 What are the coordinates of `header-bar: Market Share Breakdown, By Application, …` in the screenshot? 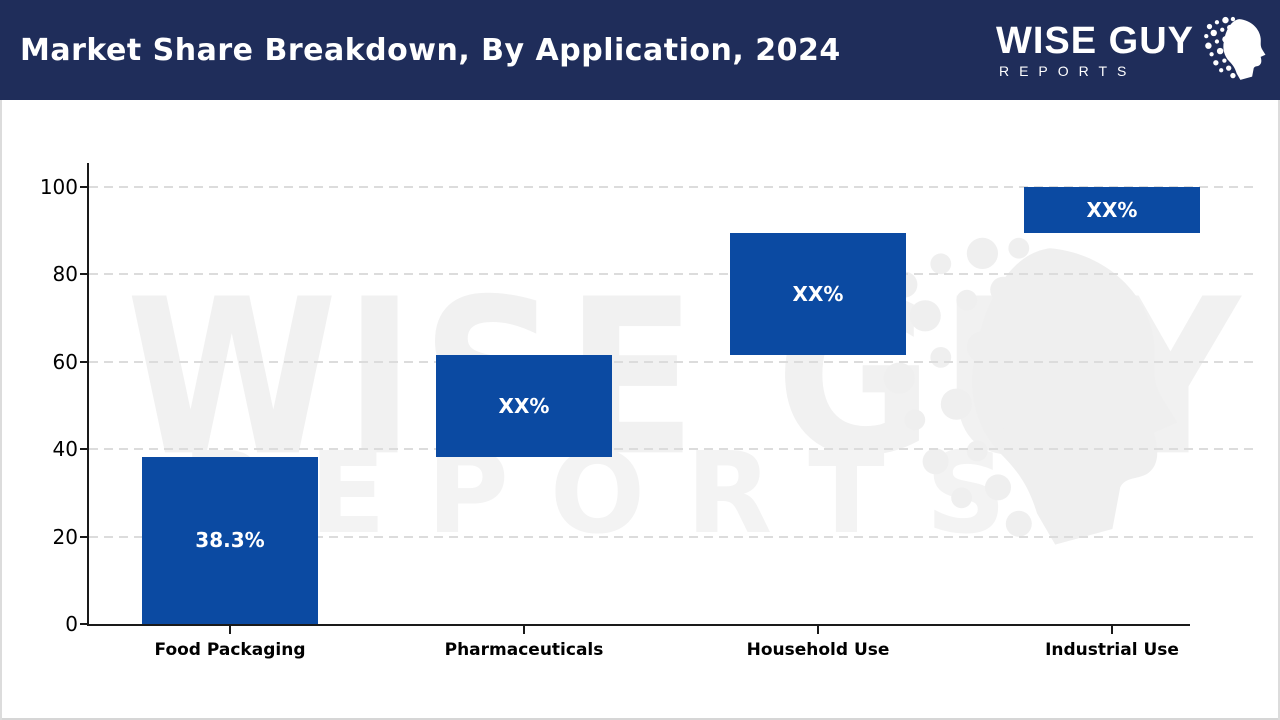 It's located at (640, 50).